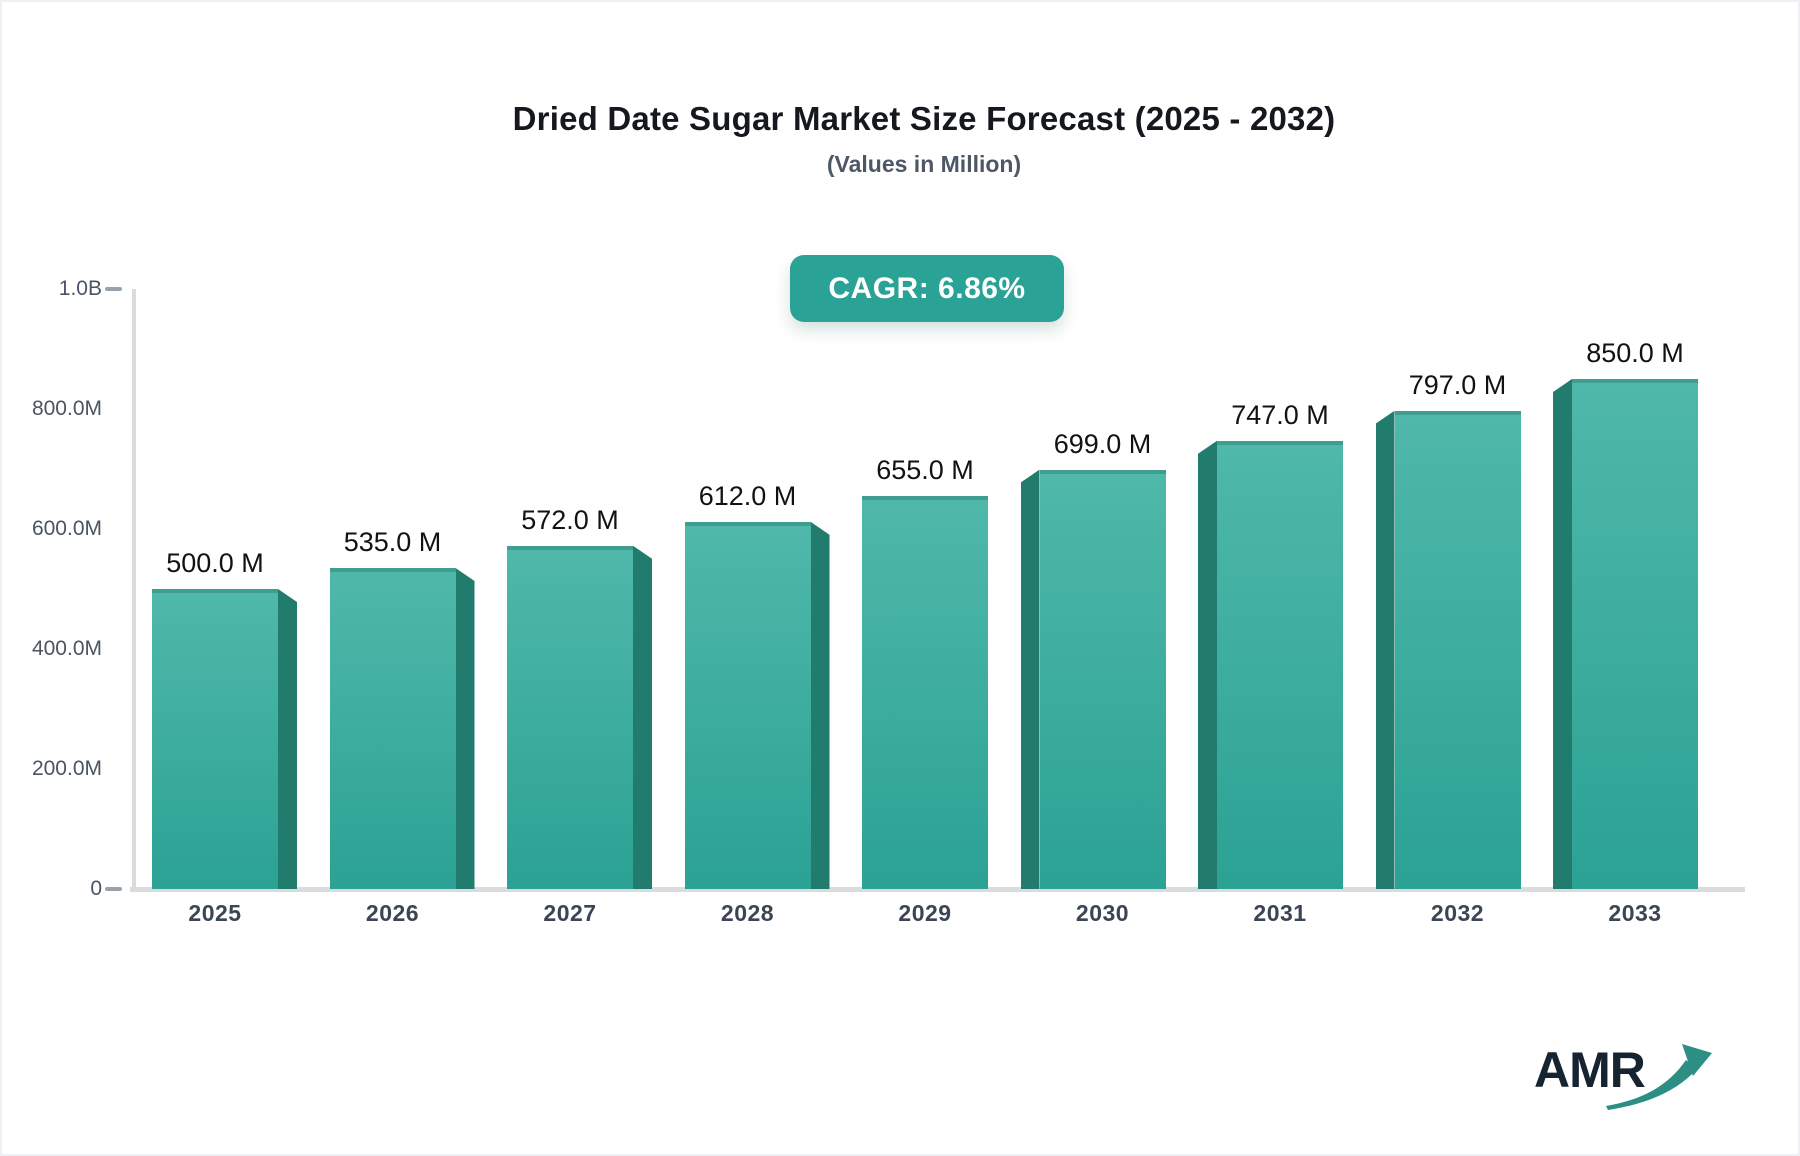  I want to click on y-axis-tick-label: 400.0M, so click(66, 648).